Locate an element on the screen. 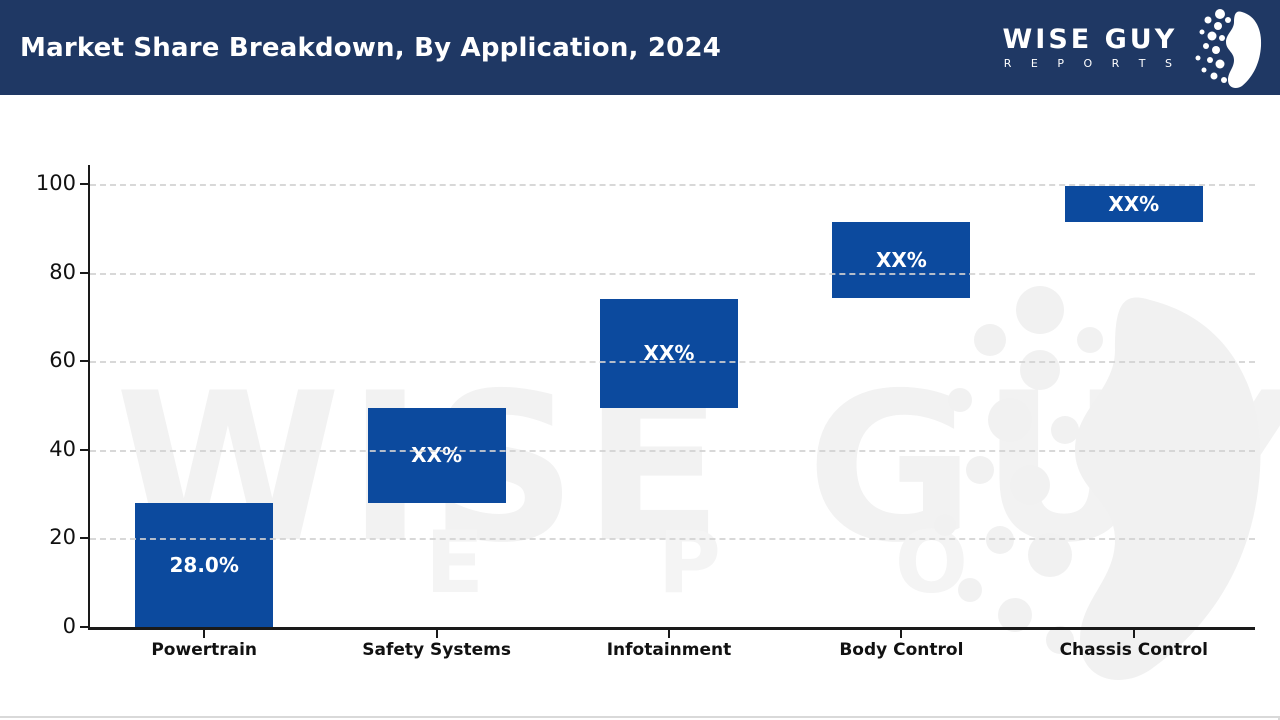 The image size is (1280, 720). bar-chassis-control: XX% is located at coordinates (1133, 204).